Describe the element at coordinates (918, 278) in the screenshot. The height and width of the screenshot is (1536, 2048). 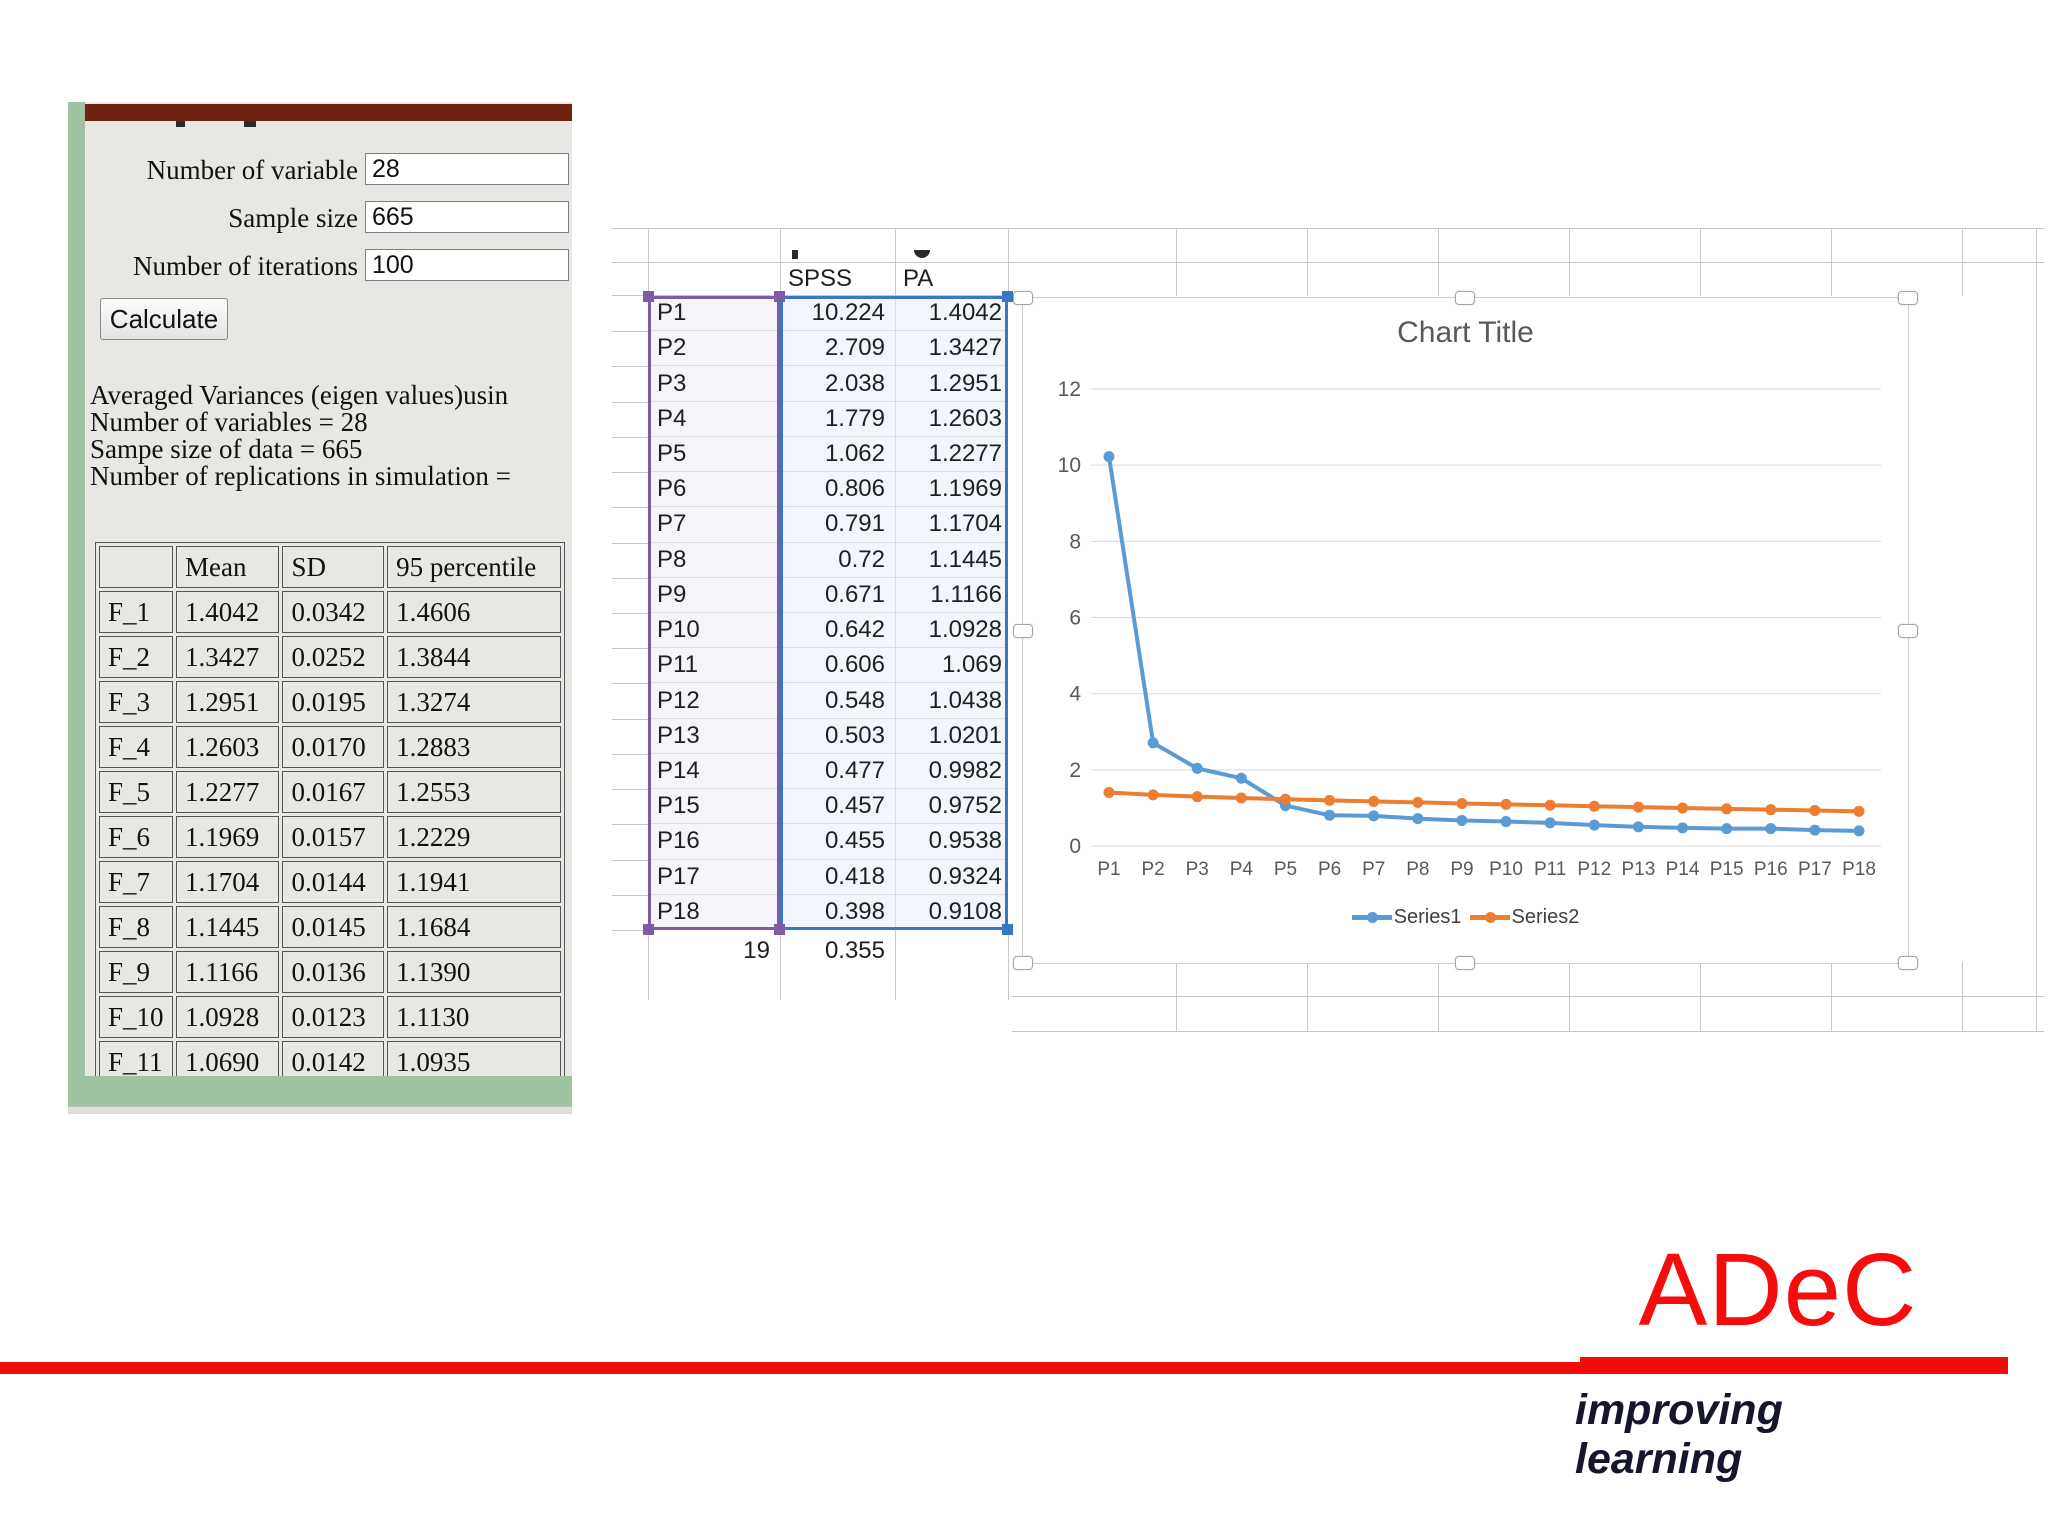
I see `column-header-pa: PA` at that location.